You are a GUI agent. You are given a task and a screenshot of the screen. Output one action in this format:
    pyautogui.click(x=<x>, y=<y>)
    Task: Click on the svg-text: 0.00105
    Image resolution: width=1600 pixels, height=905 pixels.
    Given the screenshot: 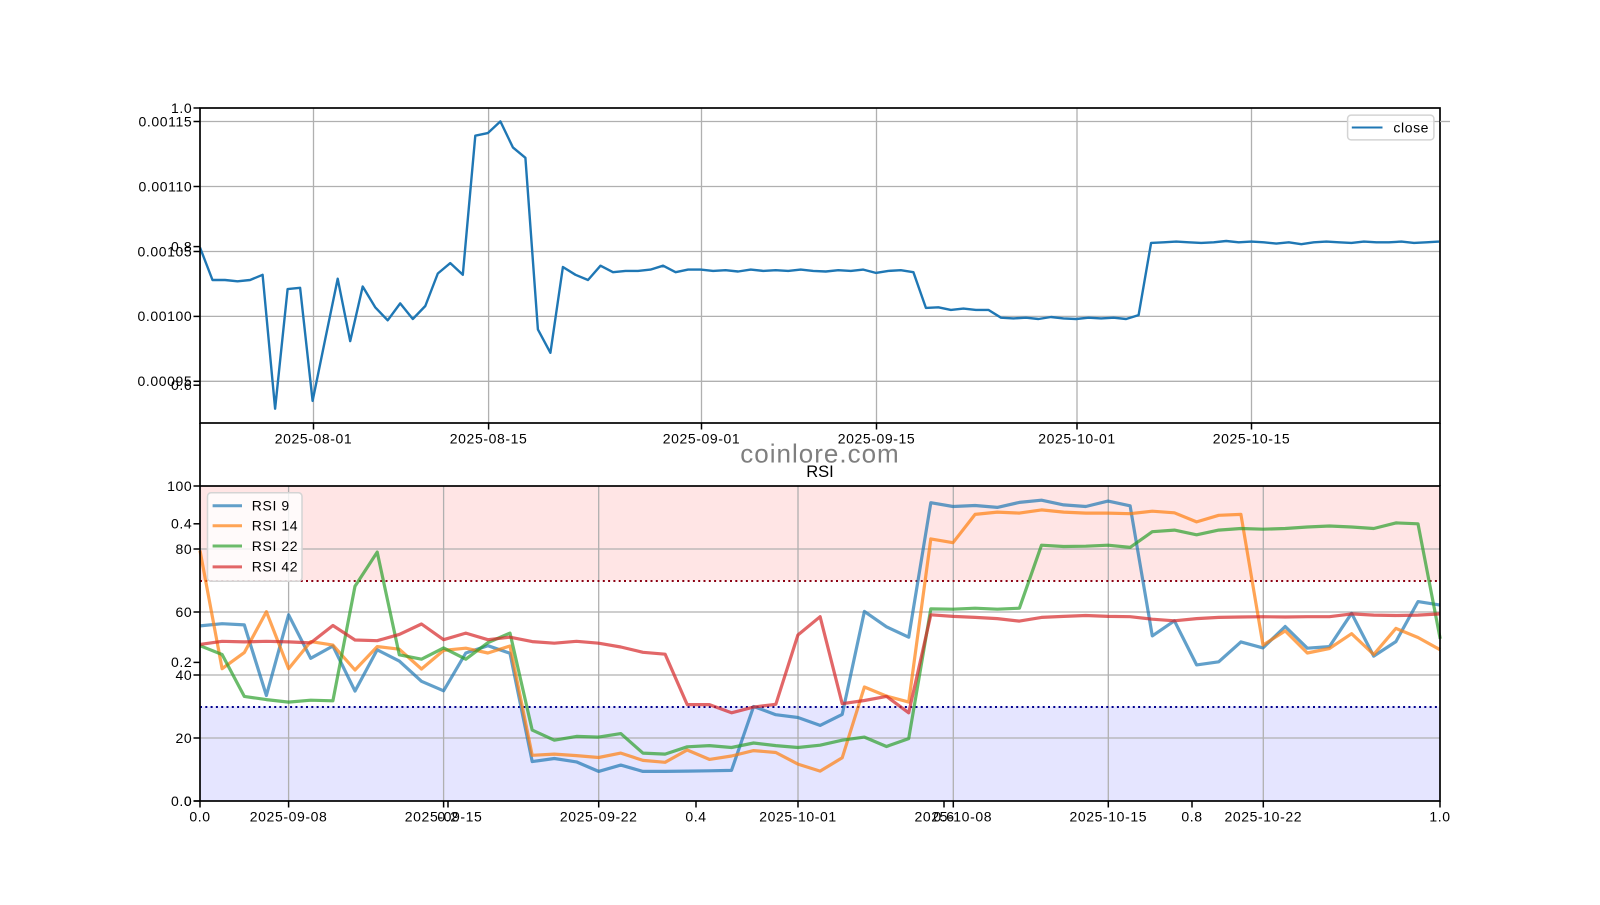 What is the action you would take?
    pyautogui.click(x=164, y=251)
    